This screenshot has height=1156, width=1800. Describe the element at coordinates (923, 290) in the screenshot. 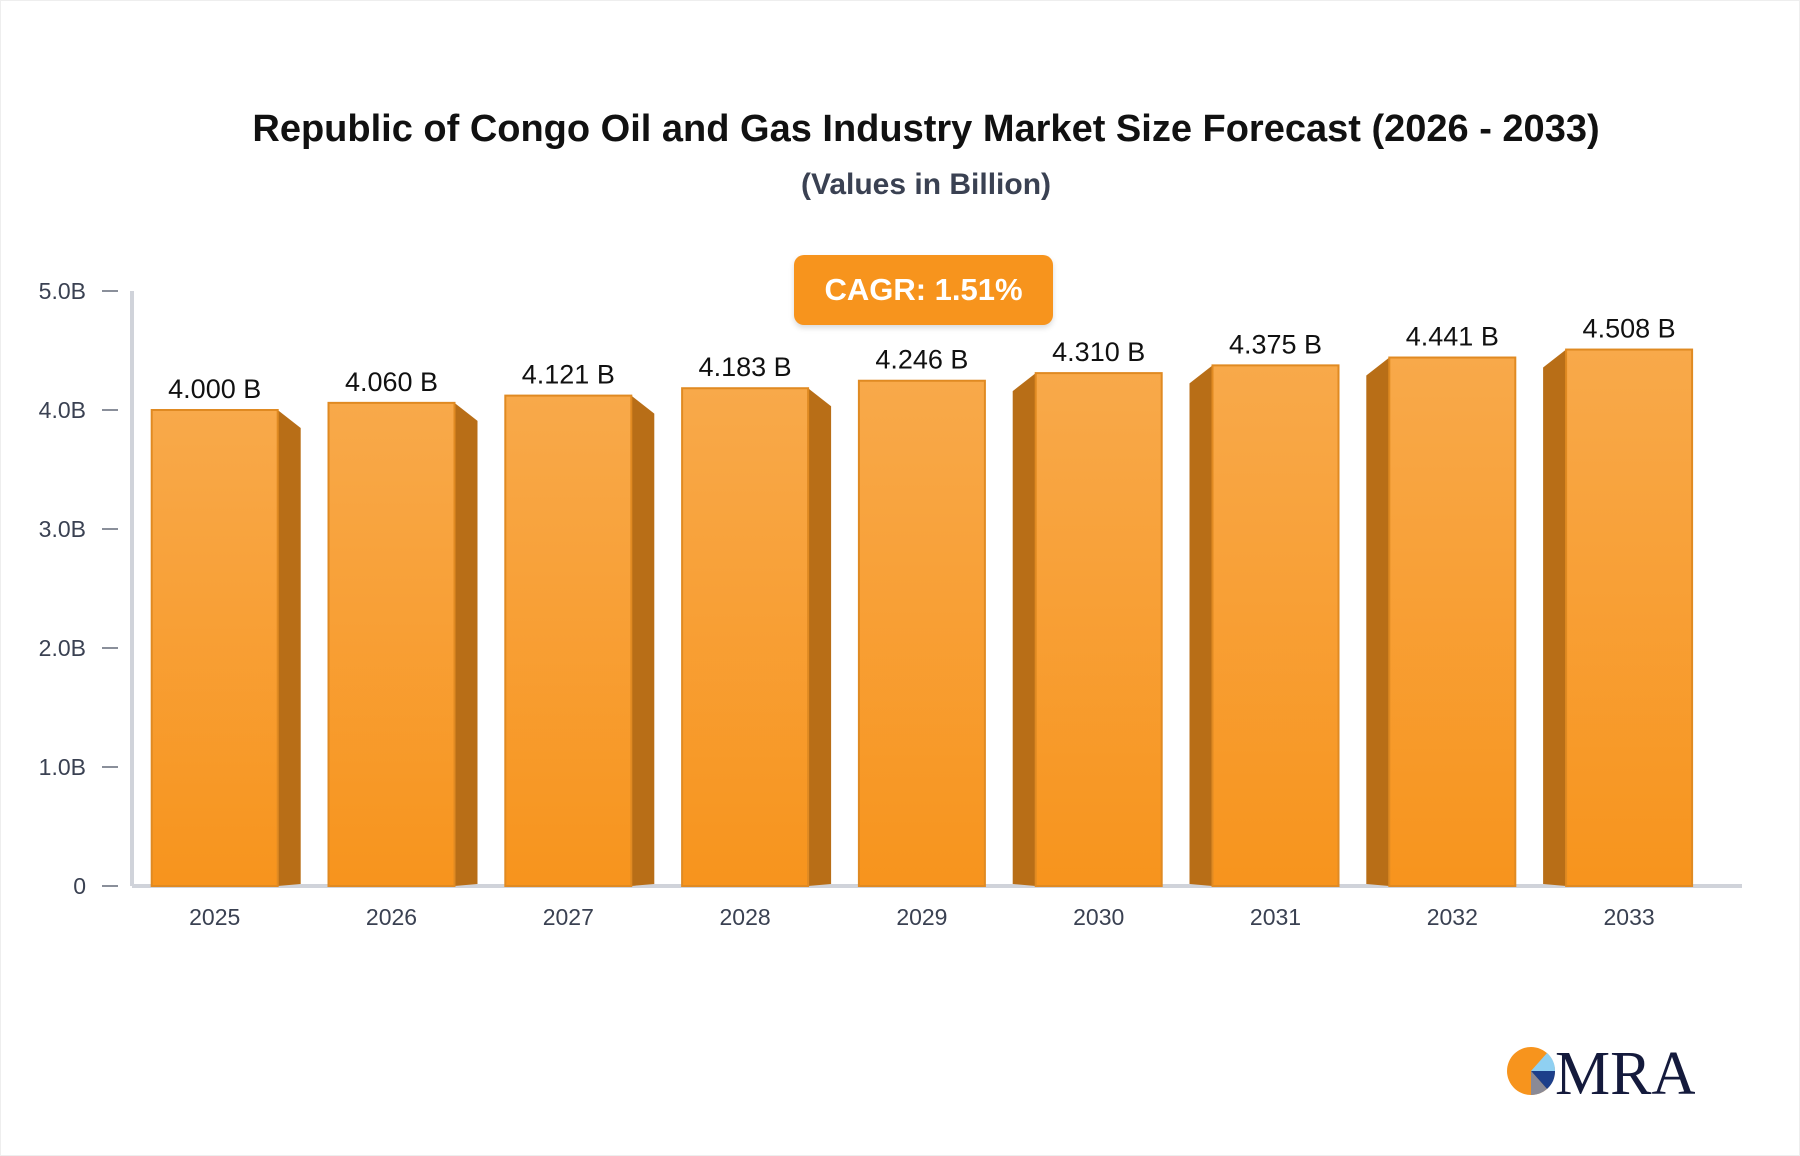

I see `cagr-badge: CAGR: 1.51%` at that location.